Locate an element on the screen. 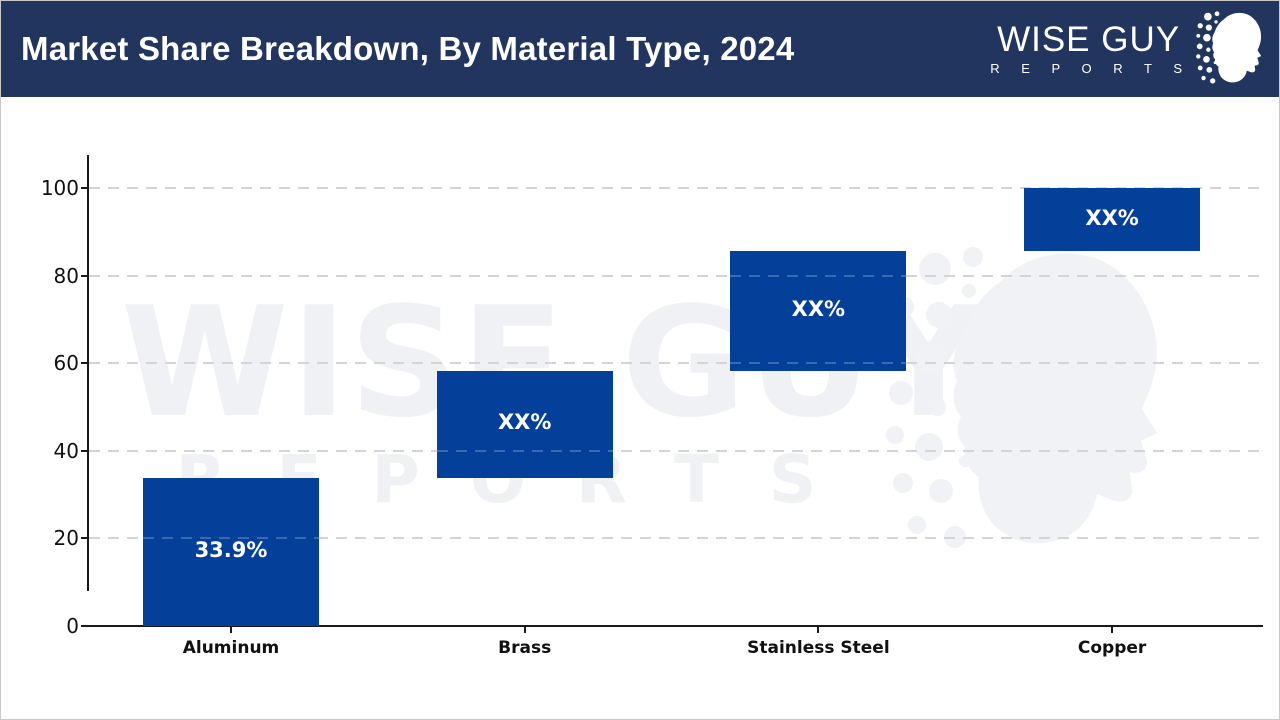  category-label-aluminum: Aluminum is located at coordinates (231, 648).